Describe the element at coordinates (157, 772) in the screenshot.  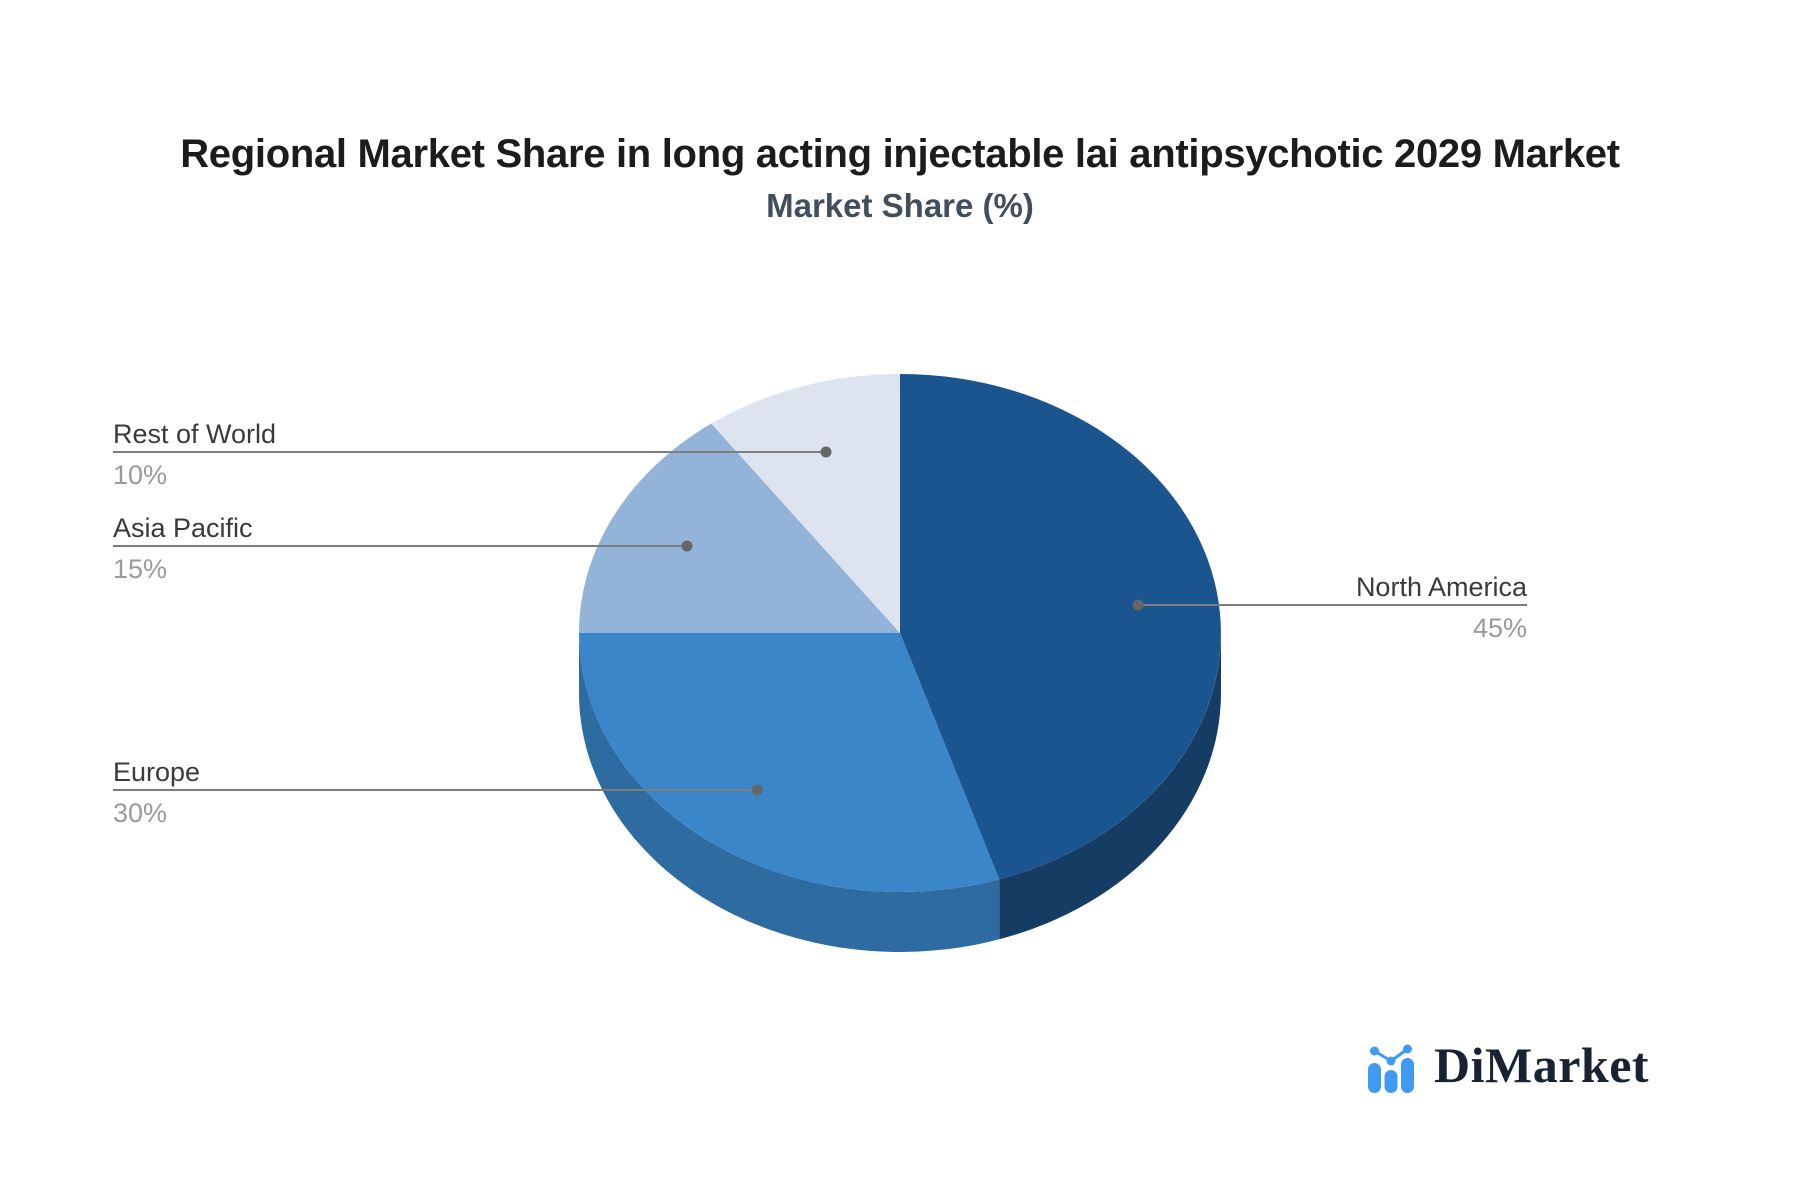
I see `slice-label-europe: Europe` at that location.